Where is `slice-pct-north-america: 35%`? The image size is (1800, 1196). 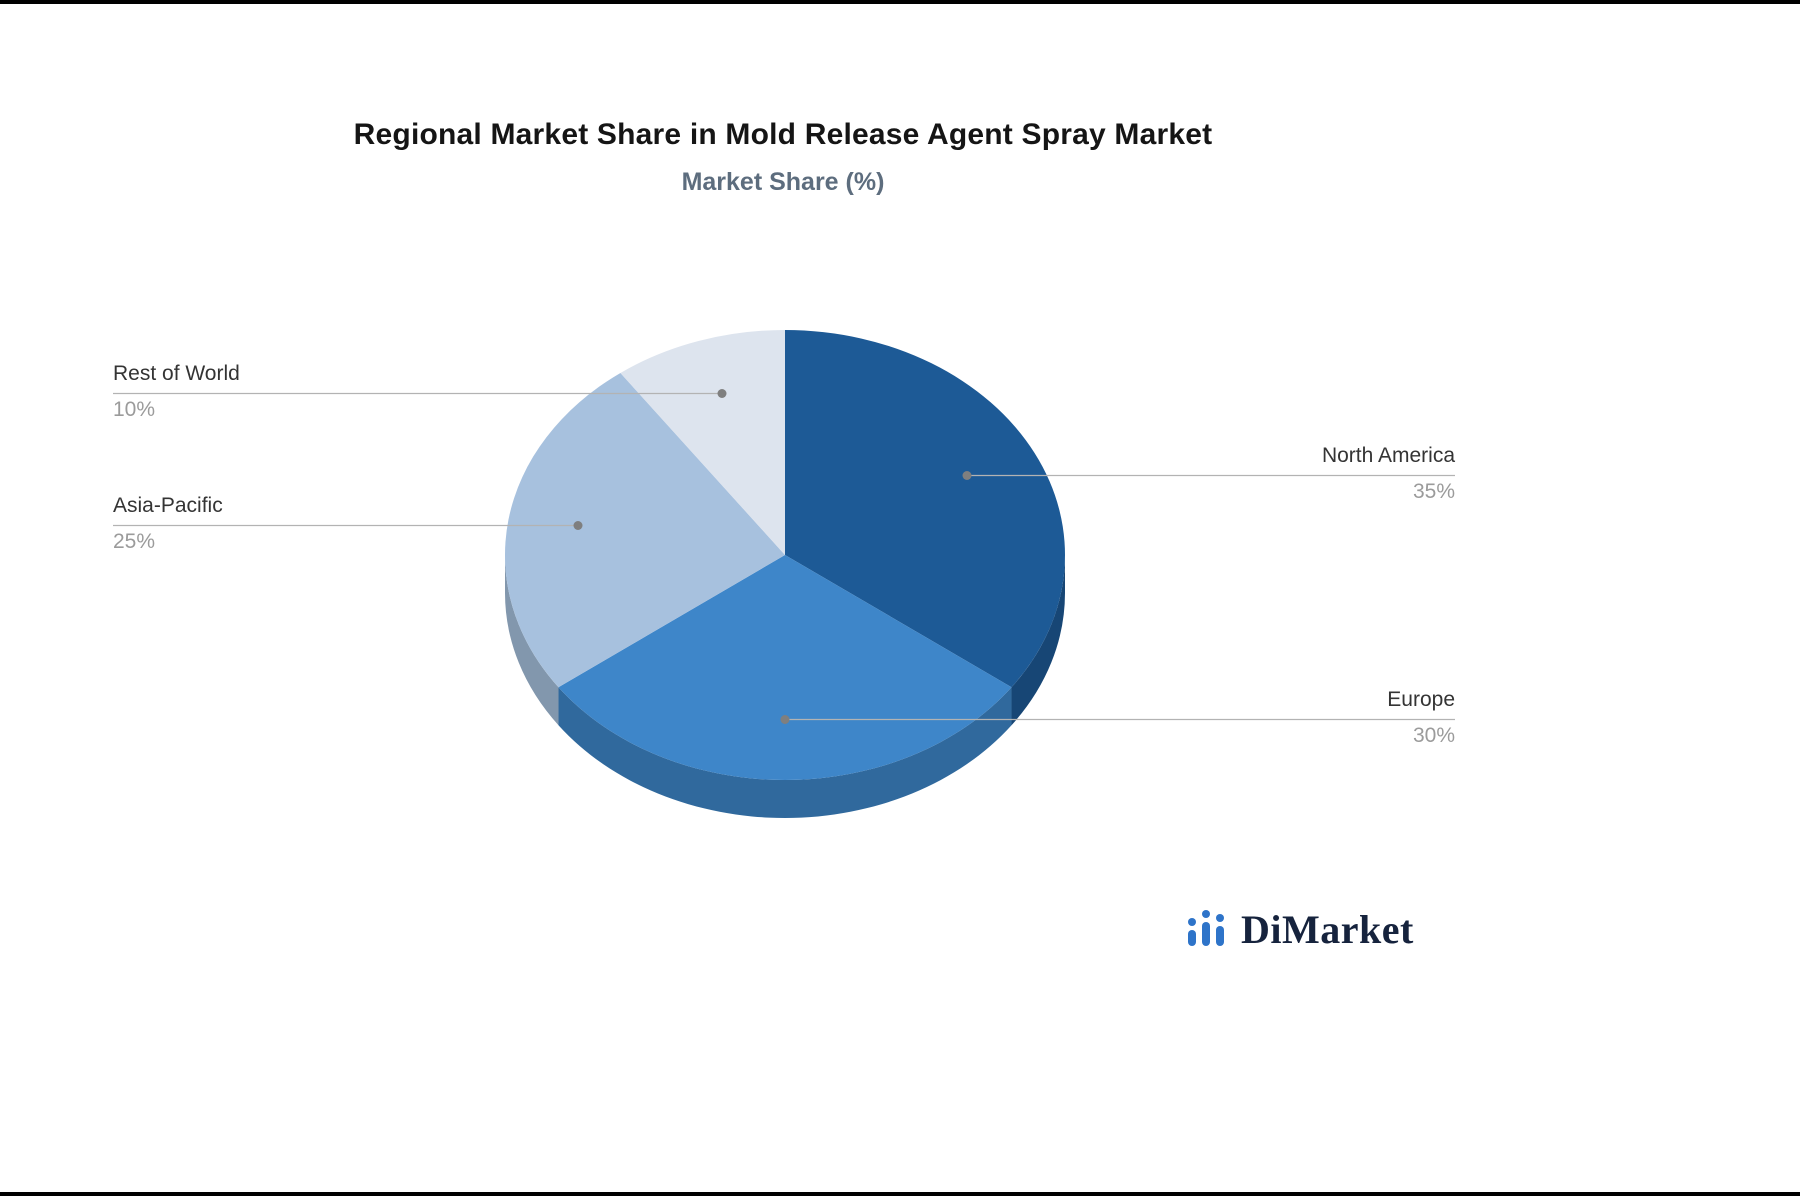
slice-pct-north-america: 35% is located at coordinates (1433, 491).